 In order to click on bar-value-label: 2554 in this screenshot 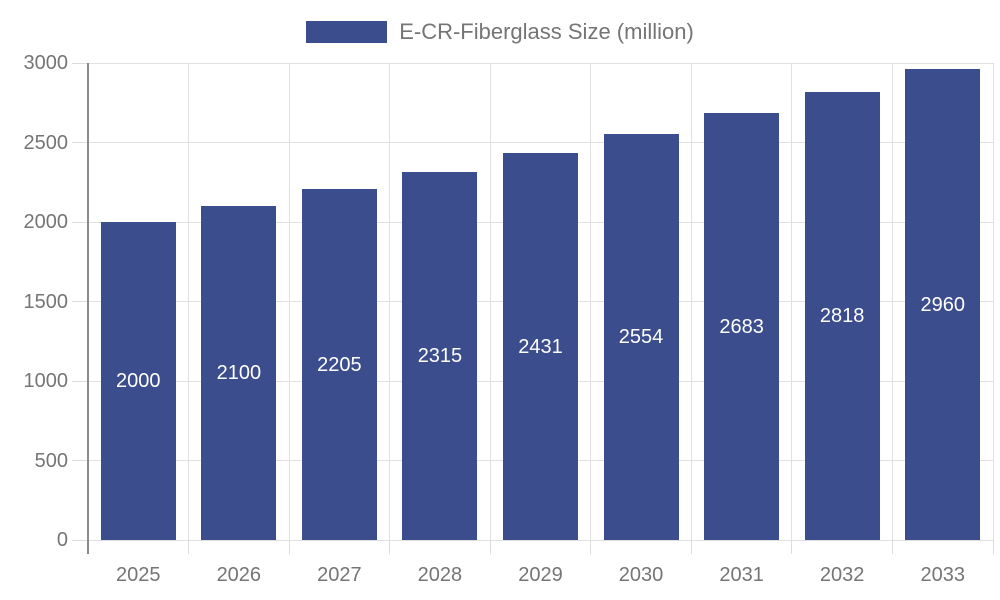, I will do `click(641, 336)`.